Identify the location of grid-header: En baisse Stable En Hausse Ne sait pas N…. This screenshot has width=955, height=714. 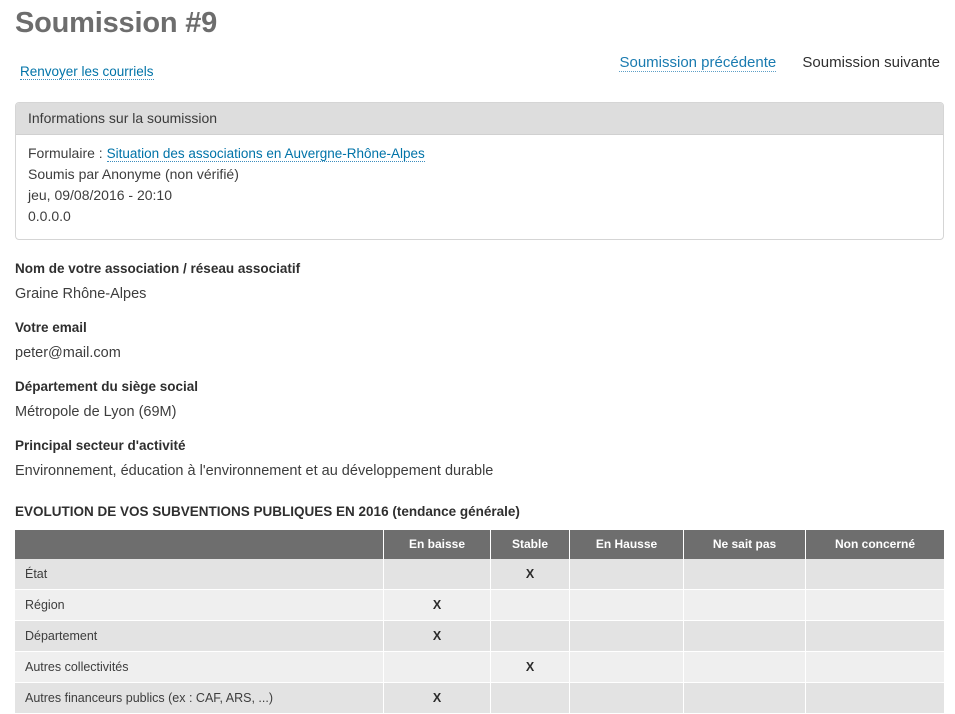
(479, 544).